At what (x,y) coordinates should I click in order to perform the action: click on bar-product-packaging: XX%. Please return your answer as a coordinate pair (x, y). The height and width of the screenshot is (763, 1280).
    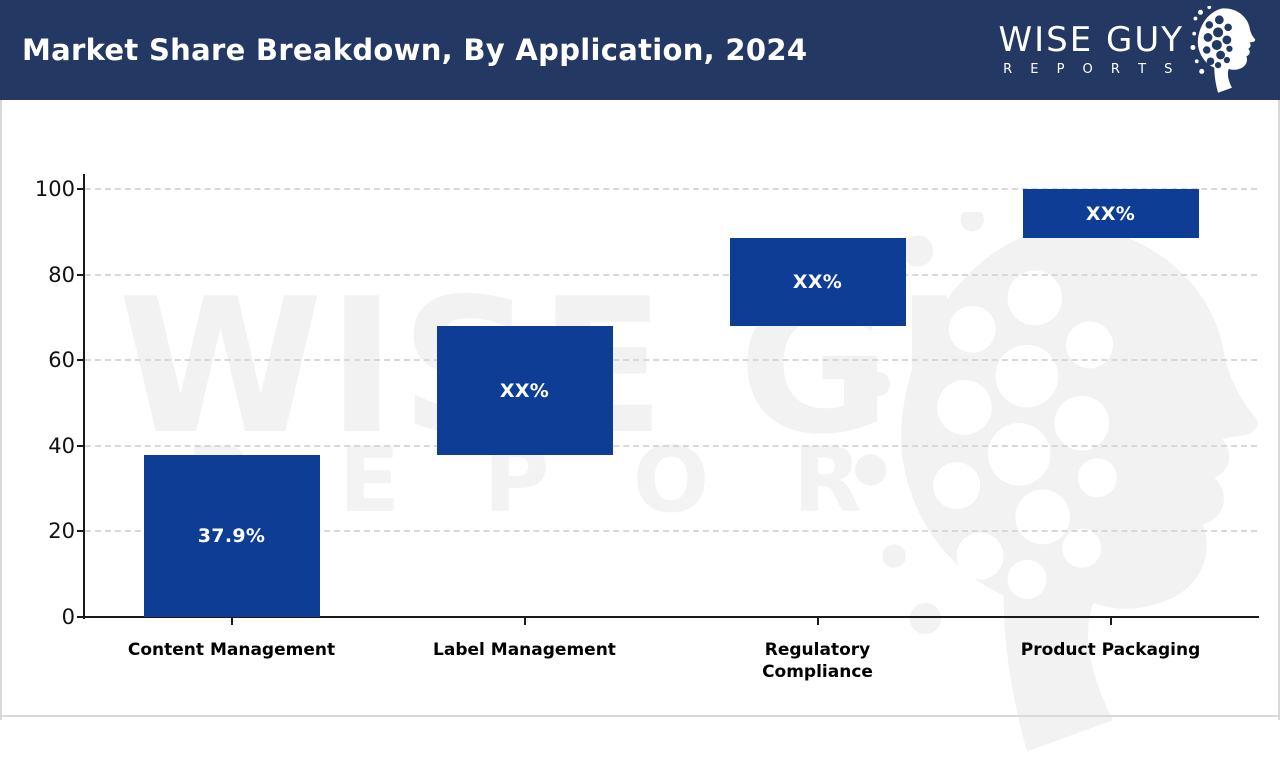
    Looking at the image, I should click on (1110, 214).